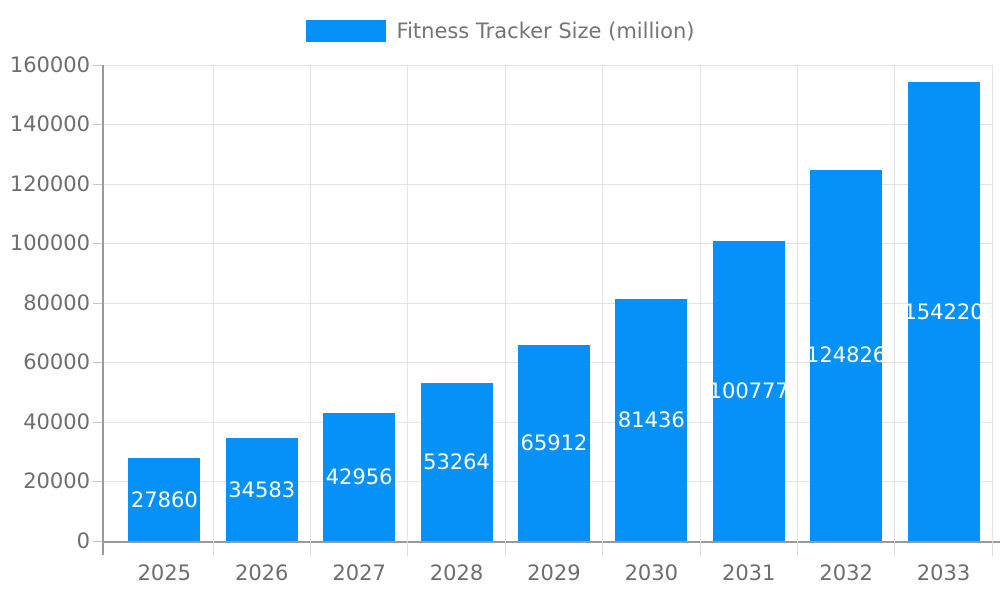 This screenshot has width=1000, height=600. What do you see at coordinates (261, 573) in the screenshot?
I see `x-tick-label: 2026` at bounding box center [261, 573].